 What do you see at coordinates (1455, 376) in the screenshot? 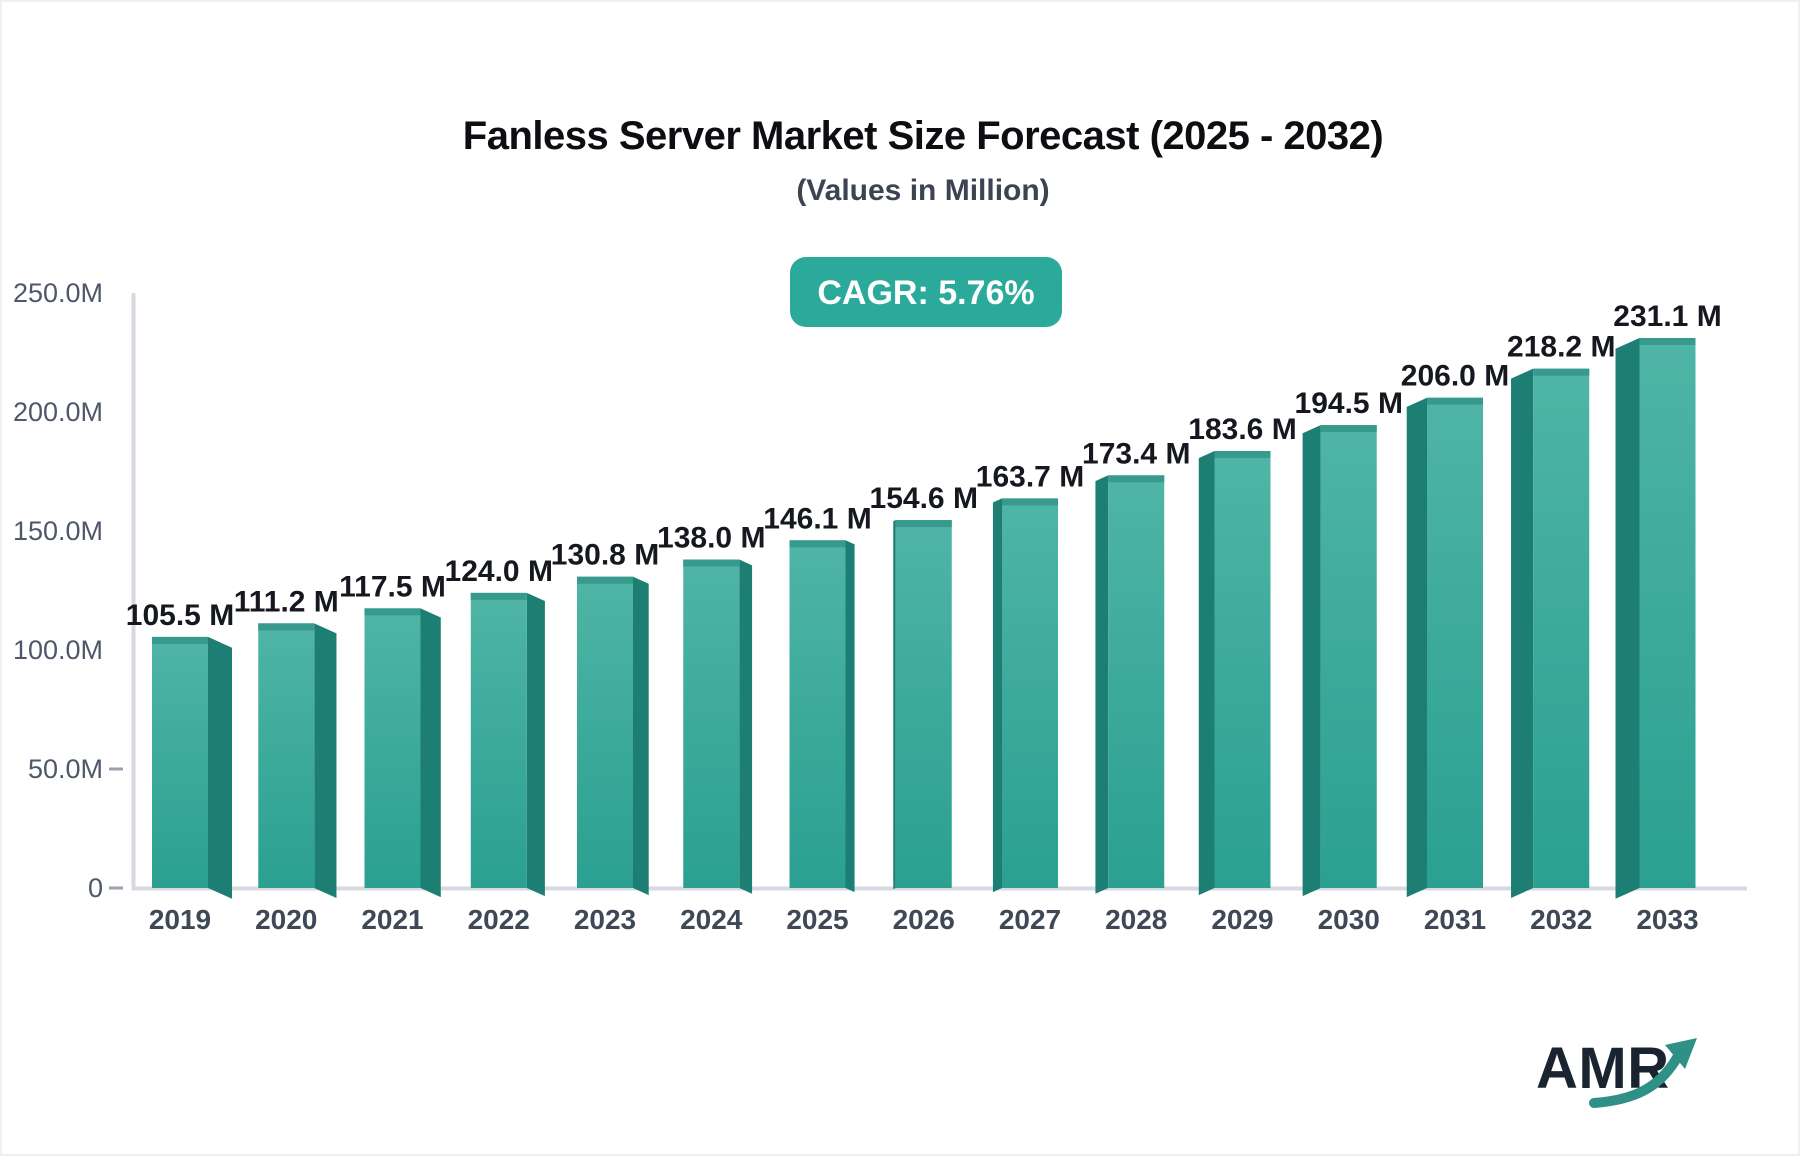
I see `bar-value-label: 206.0 M` at bounding box center [1455, 376].